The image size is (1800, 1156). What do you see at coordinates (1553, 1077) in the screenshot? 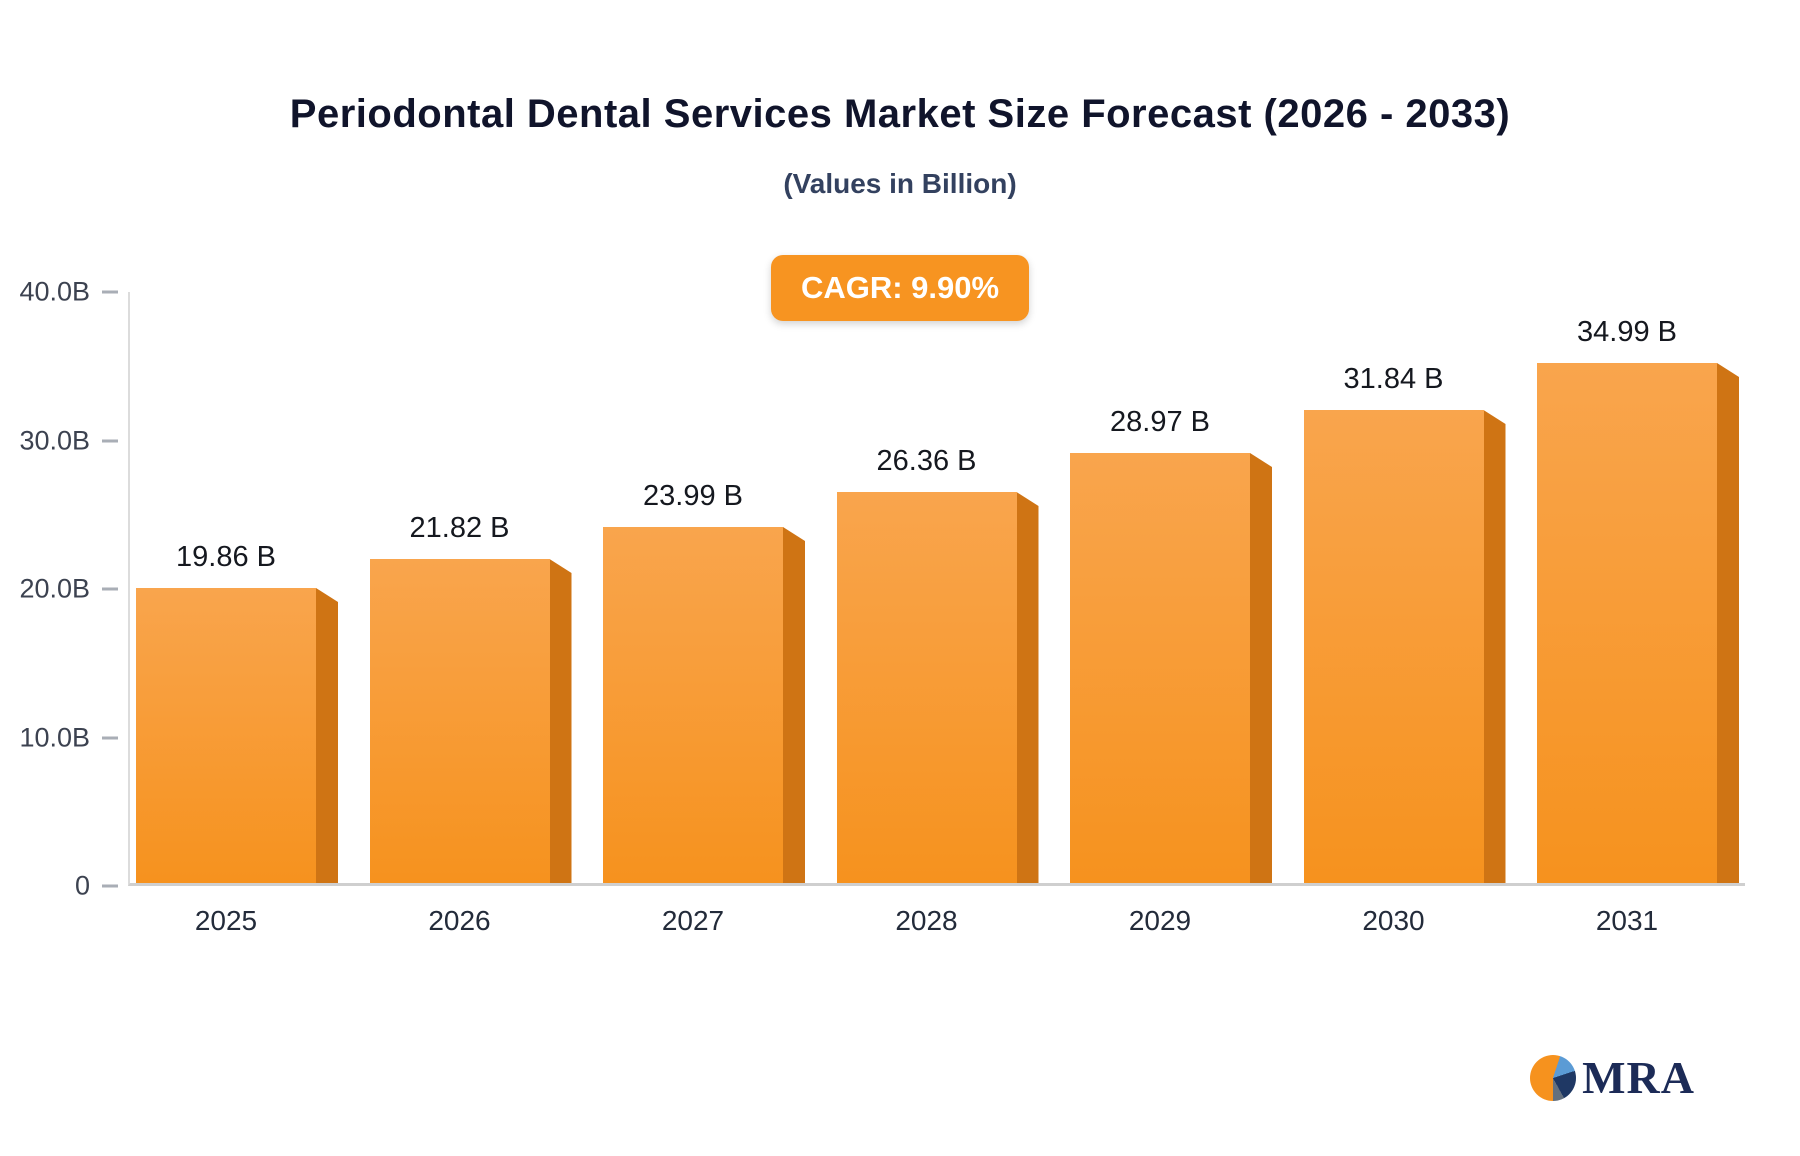
I see `pie-chart-icon` at bounding box center [1553, 1077].